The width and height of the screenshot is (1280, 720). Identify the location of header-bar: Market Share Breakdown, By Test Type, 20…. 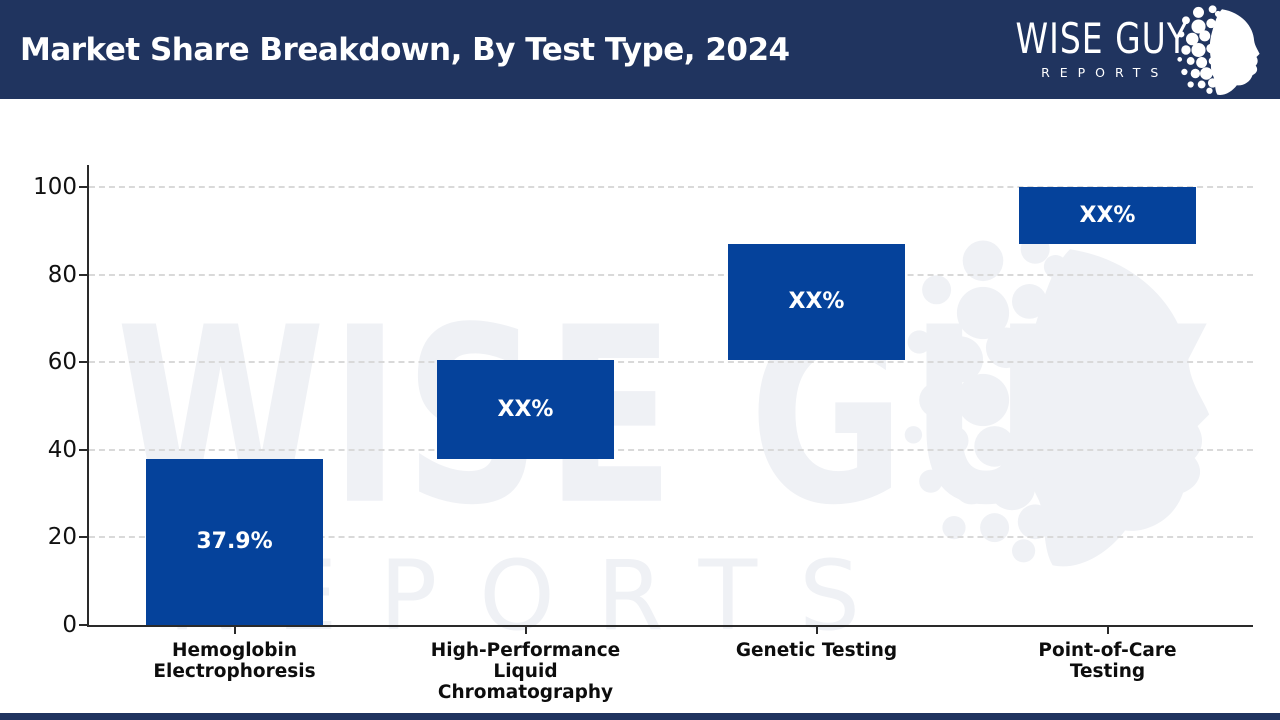
(640, 49).